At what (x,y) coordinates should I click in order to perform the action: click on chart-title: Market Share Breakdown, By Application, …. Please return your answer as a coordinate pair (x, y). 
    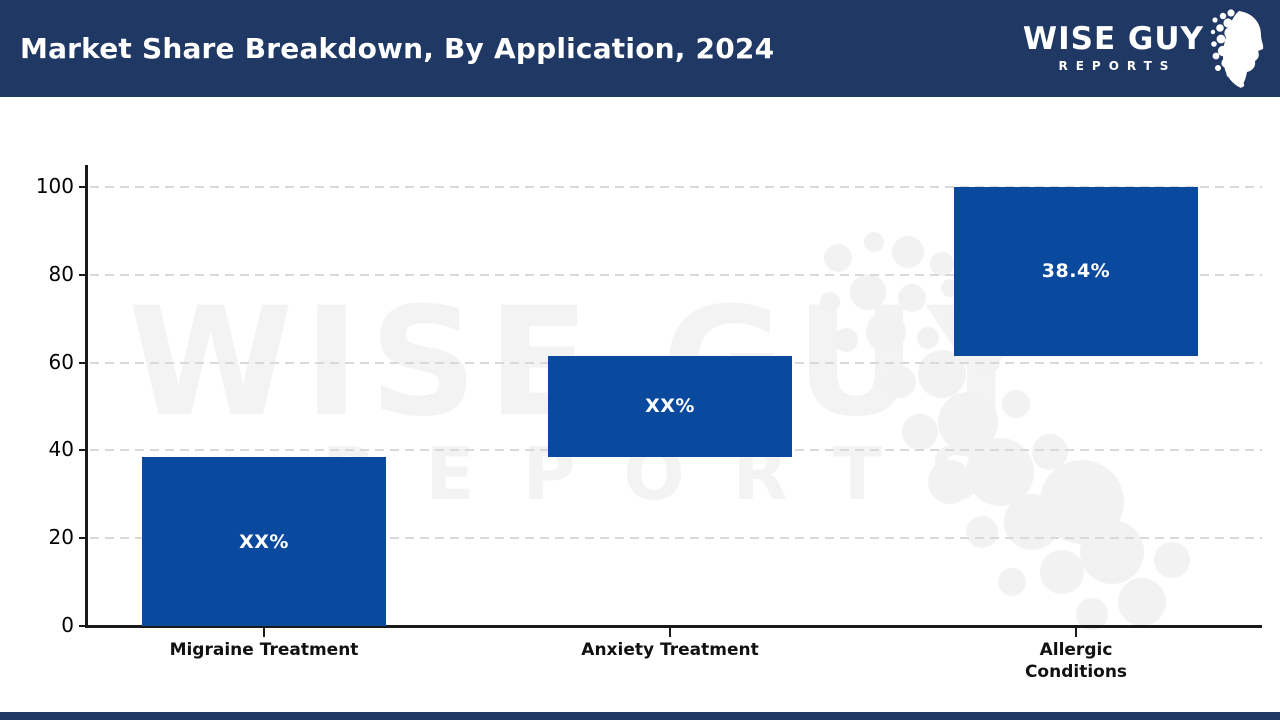
    Looking at the image, I should click on (397, 48).